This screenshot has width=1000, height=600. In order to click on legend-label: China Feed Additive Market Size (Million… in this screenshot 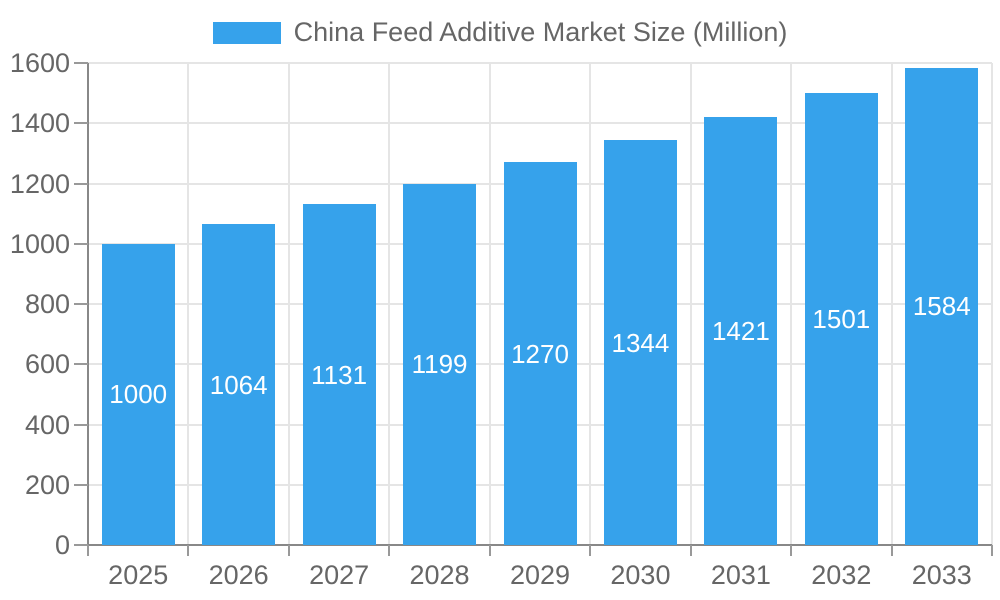, I will do `click(540, 32)`.